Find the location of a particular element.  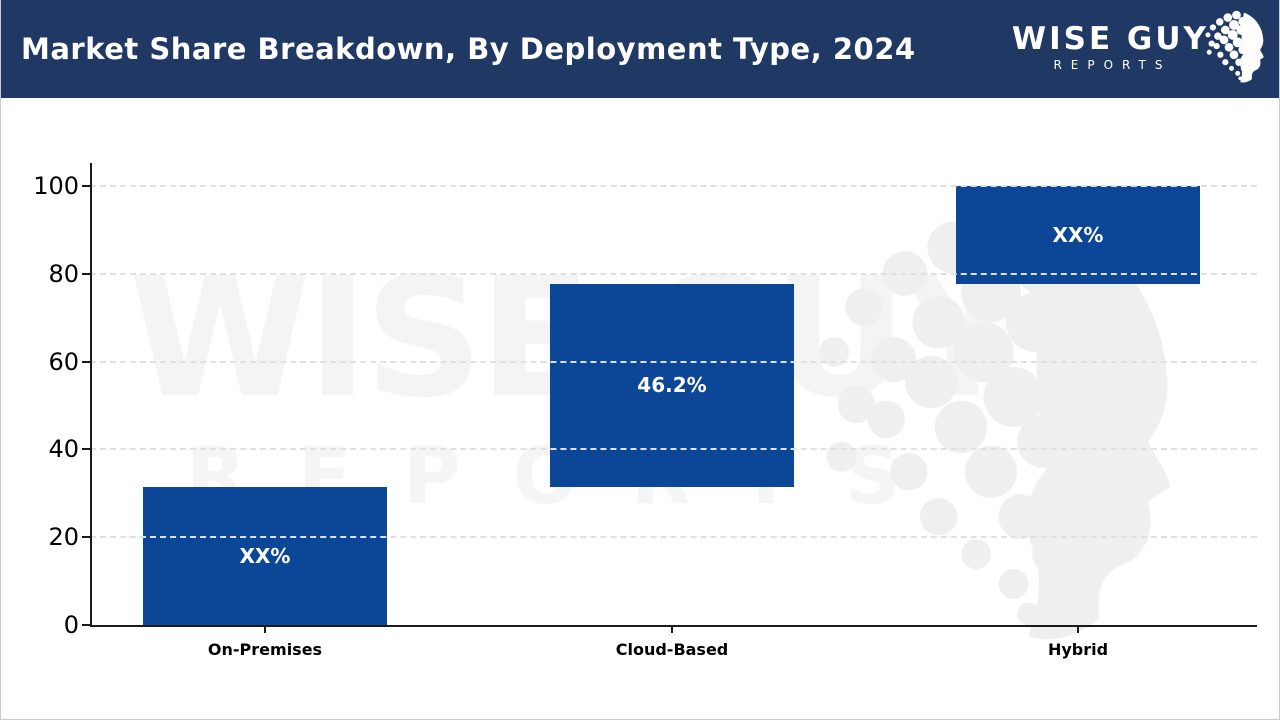

bar-hybrid is located at coordinates (1078, 235).